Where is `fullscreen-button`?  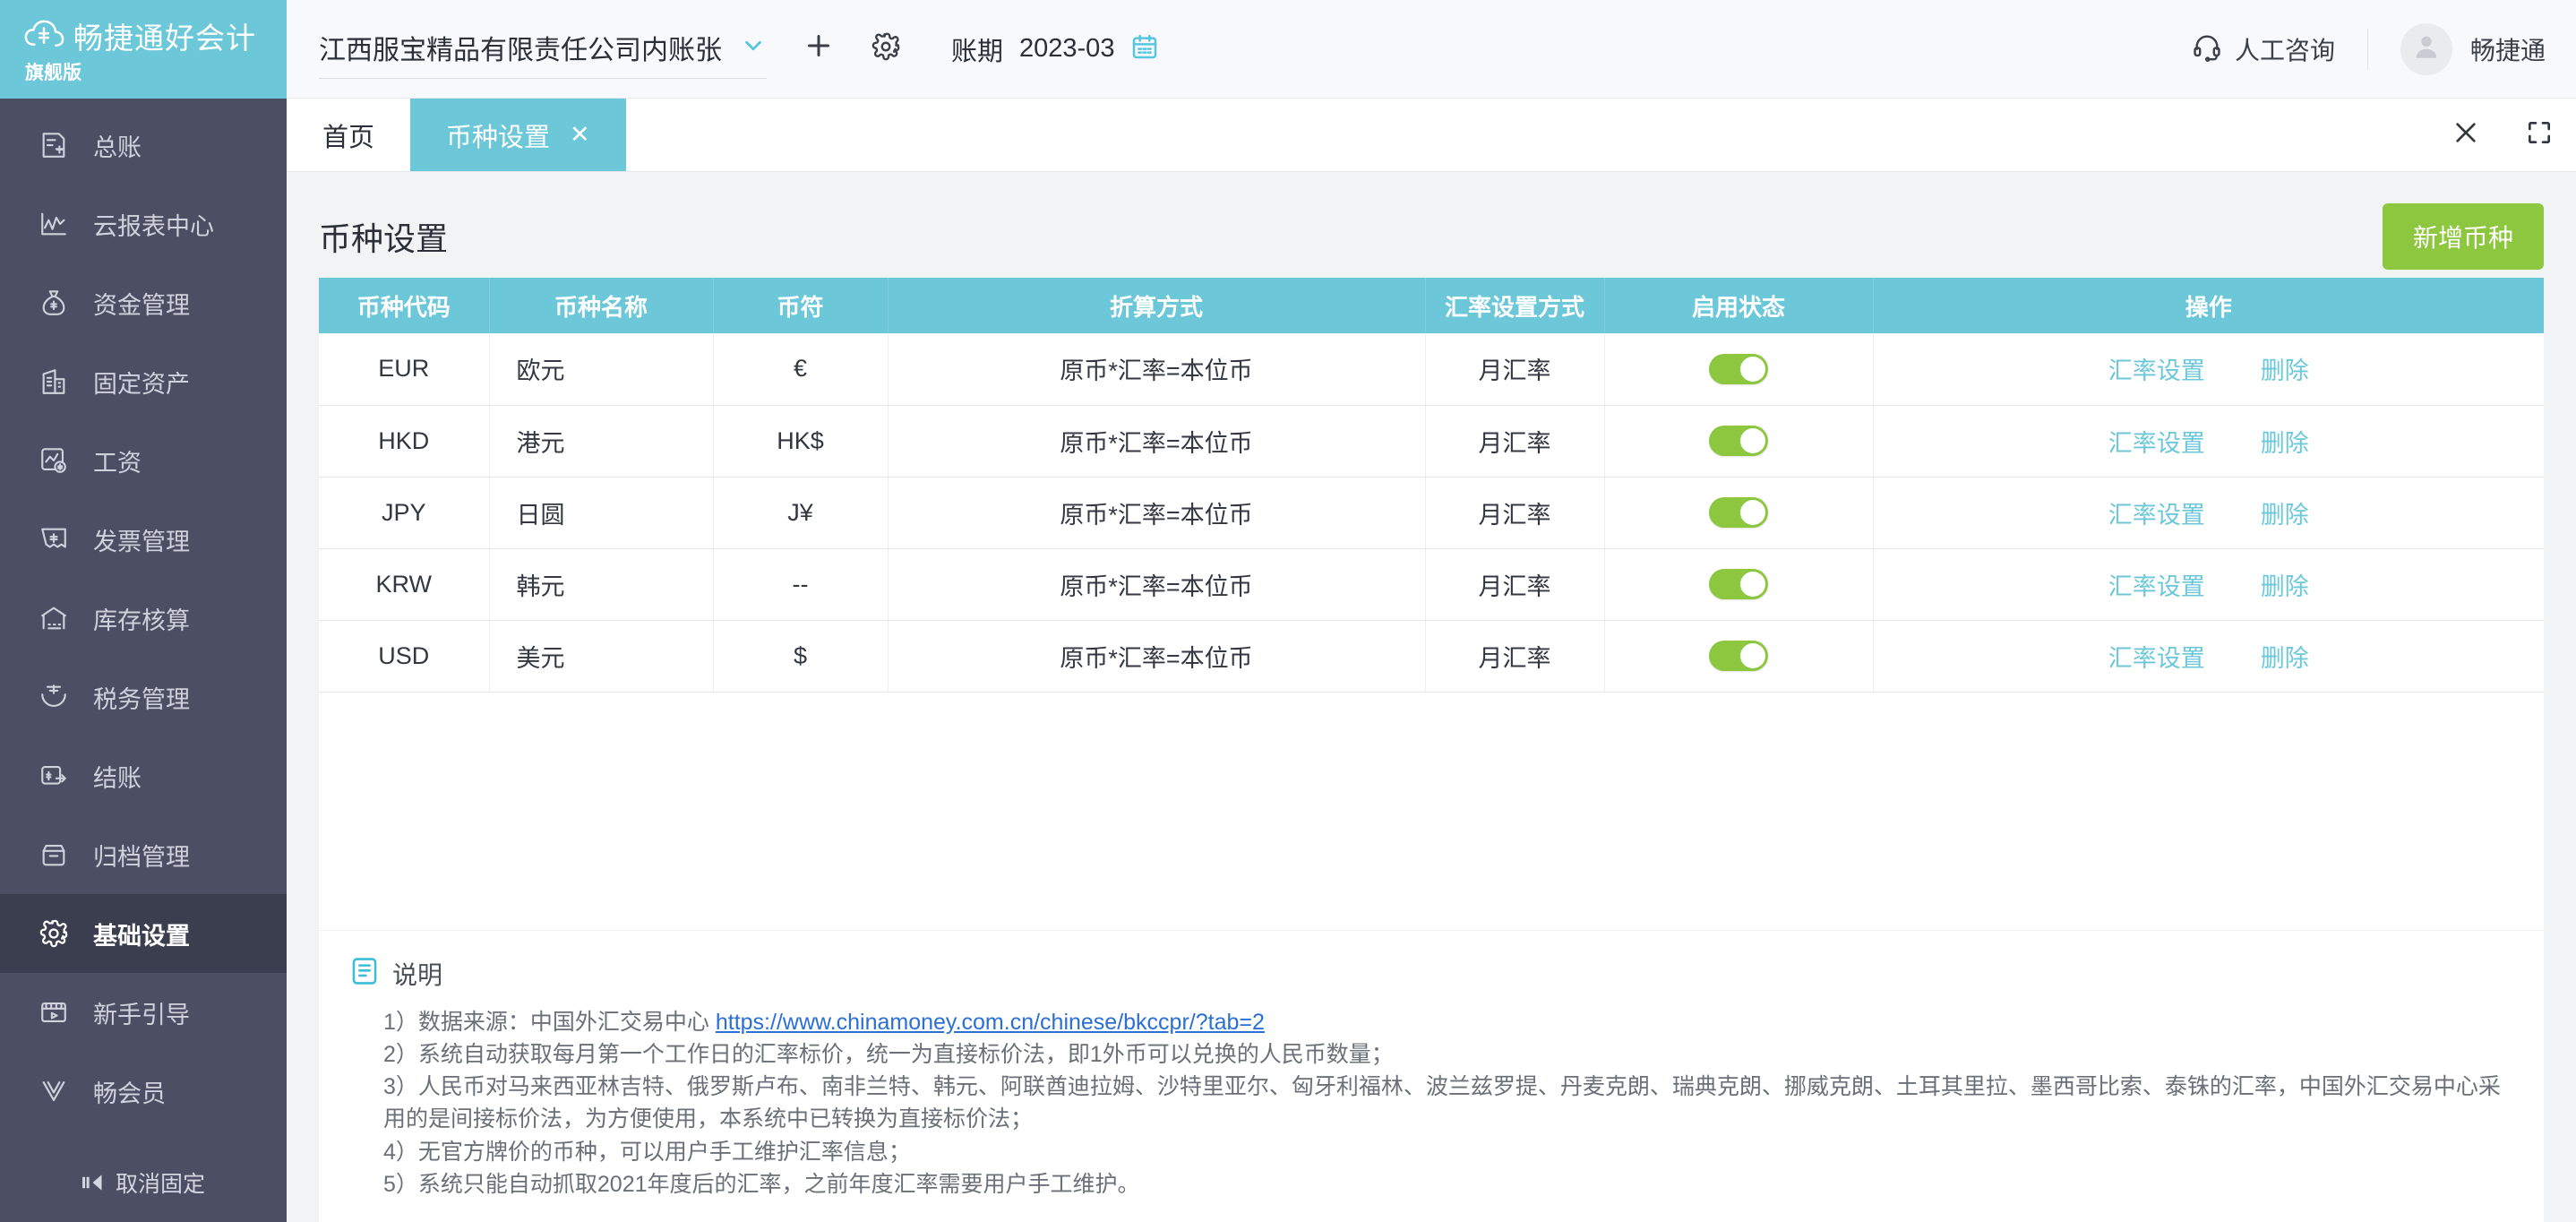
fullscreen-button is located at coordinates (2539, 135).